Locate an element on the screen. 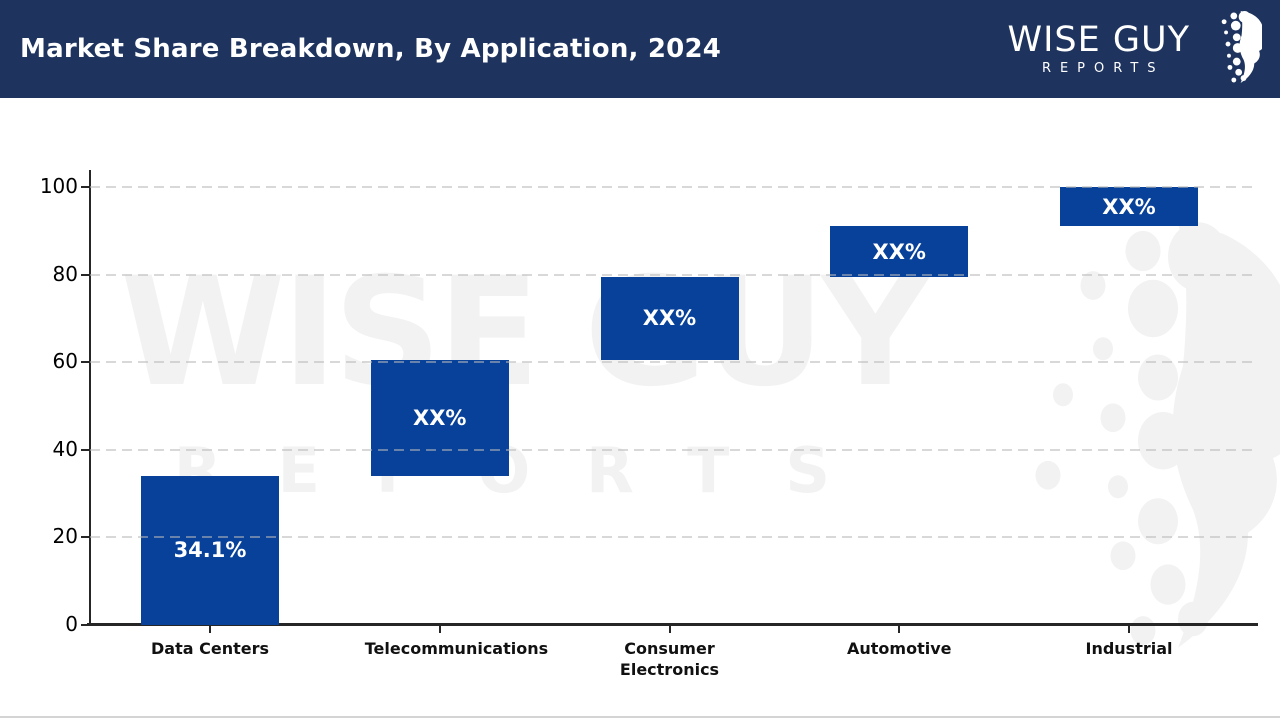 The image size is (1280, 720). y-tick-label-0: 0 is located at coordinates (71, 624).